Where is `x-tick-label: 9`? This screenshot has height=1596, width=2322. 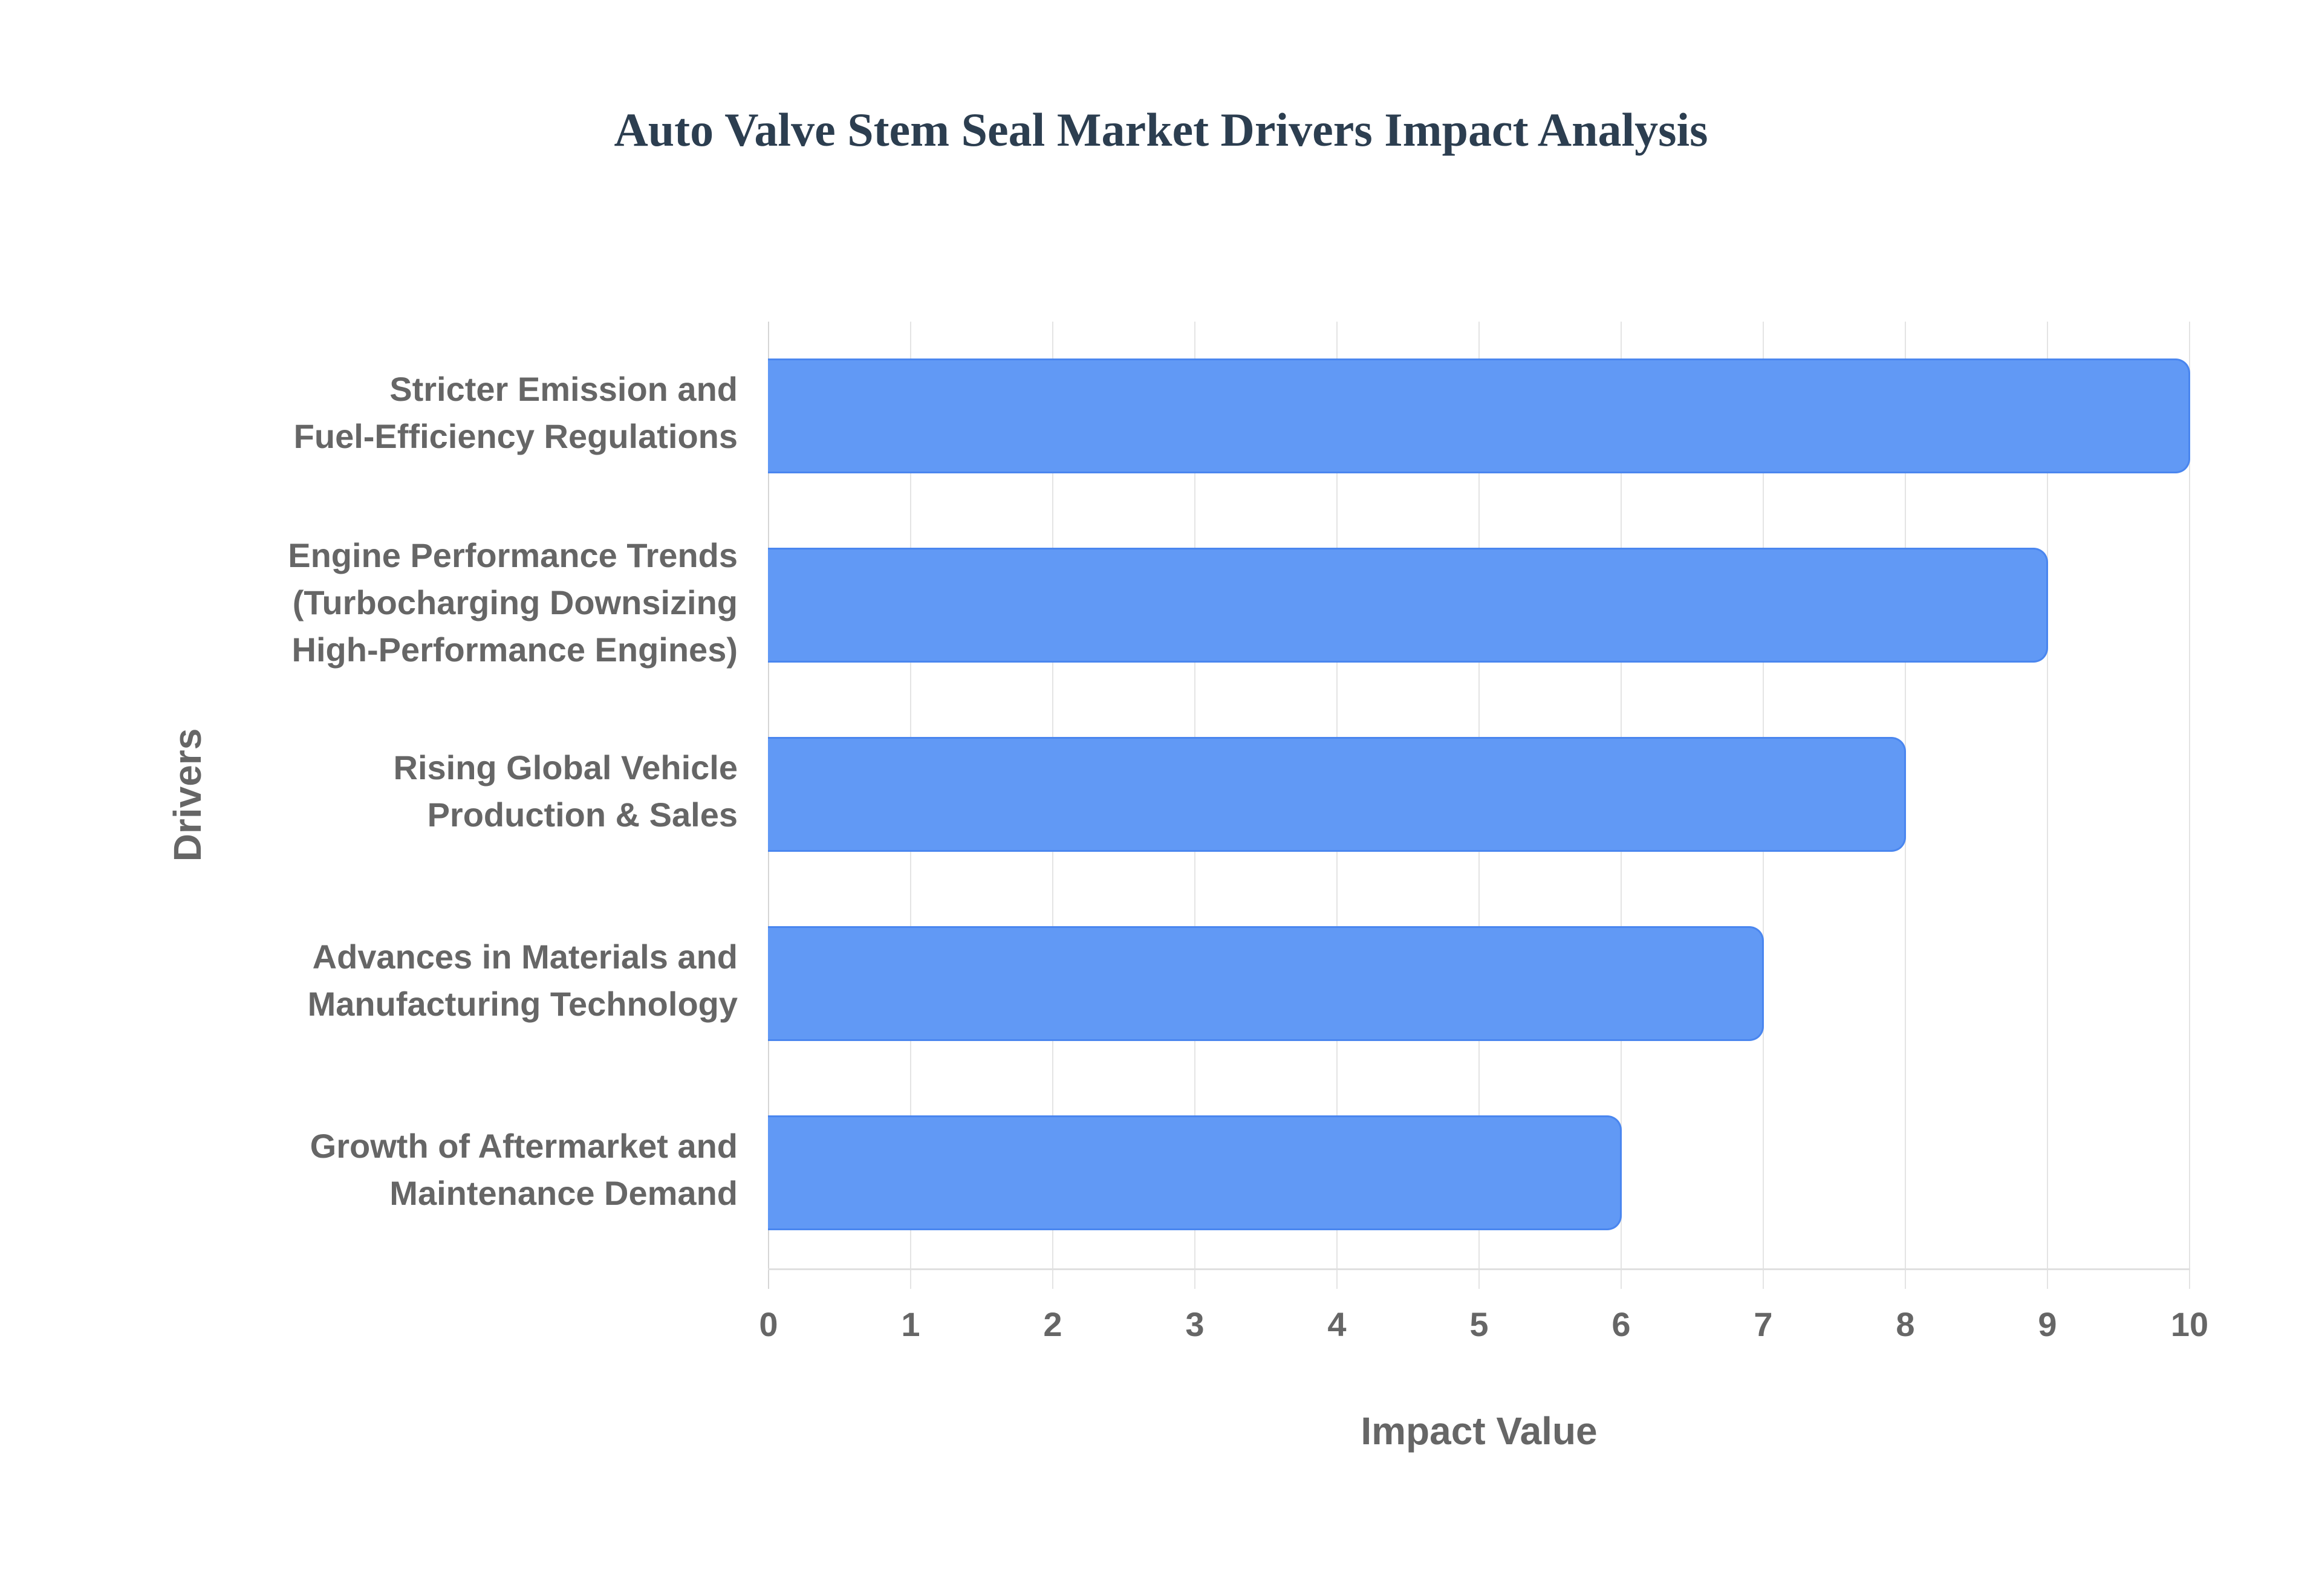 x-tick-label: 9 is located at coordinates (2048, 1324).